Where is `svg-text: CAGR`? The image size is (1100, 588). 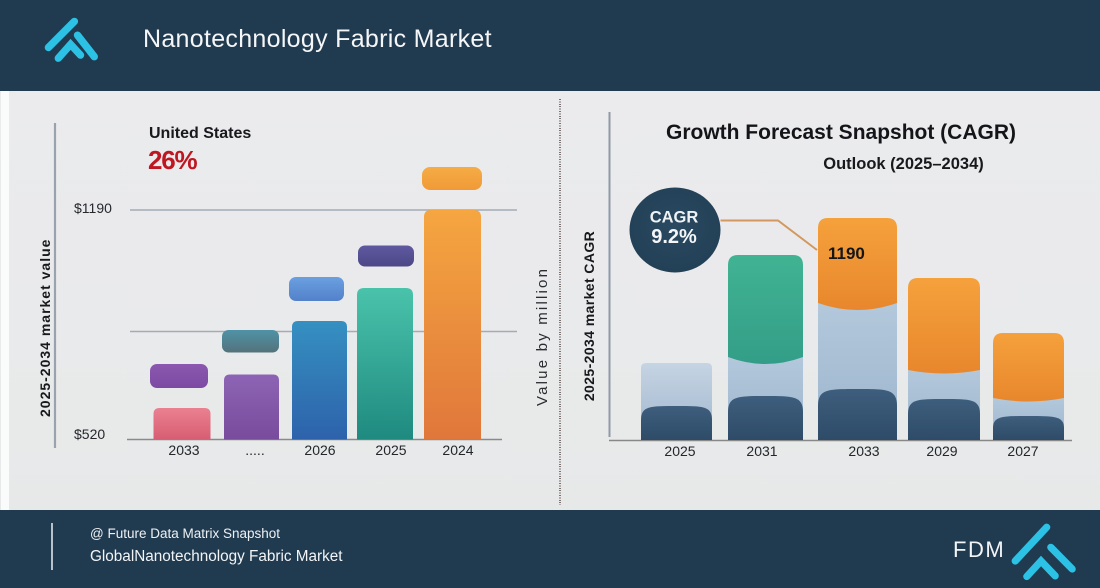 svg-text: CAGR is located at coordinates (674, 218).